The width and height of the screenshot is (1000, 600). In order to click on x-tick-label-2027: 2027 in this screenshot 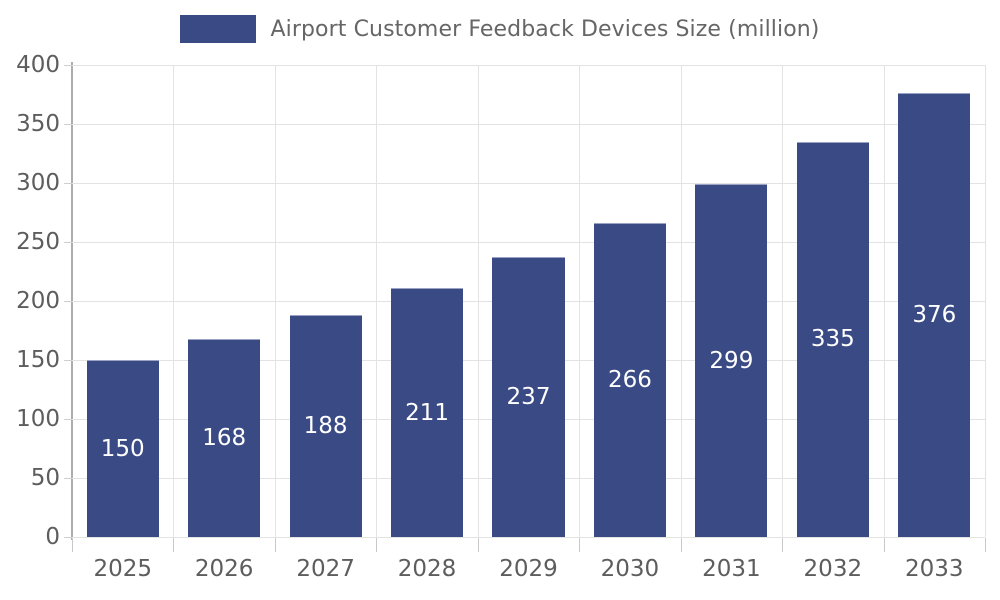, I will do `click(325, 569)`.